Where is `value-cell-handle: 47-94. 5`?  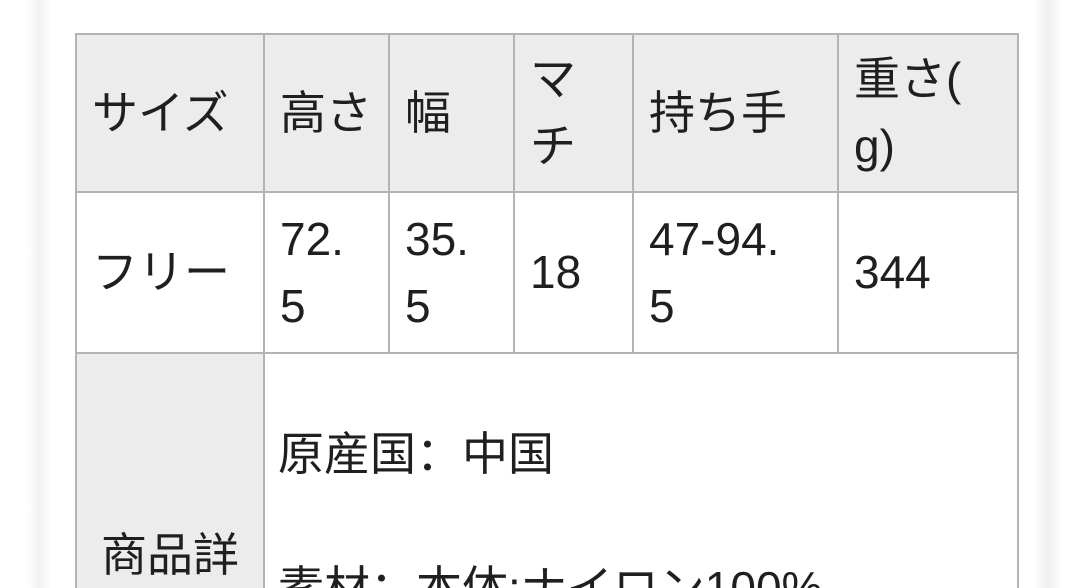 value-cell-handle: 47-94. 5 is located at coordinates (735, 272).